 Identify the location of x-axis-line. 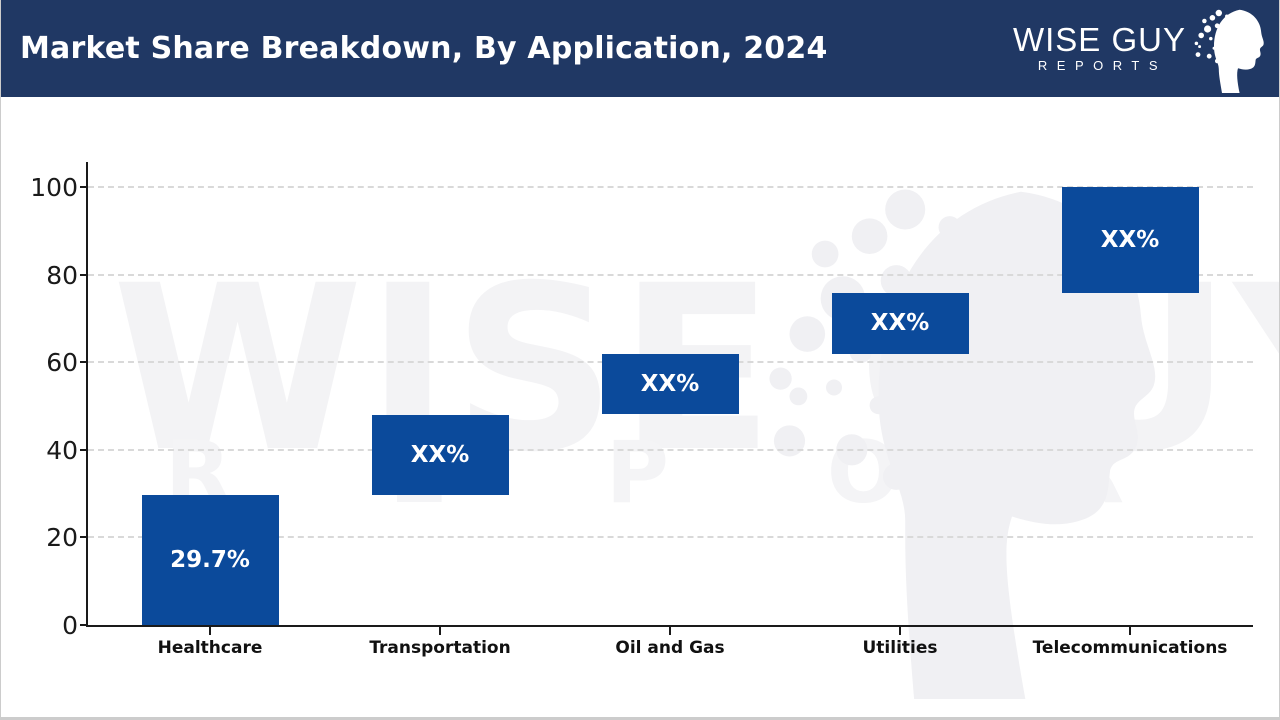
(669, 626).